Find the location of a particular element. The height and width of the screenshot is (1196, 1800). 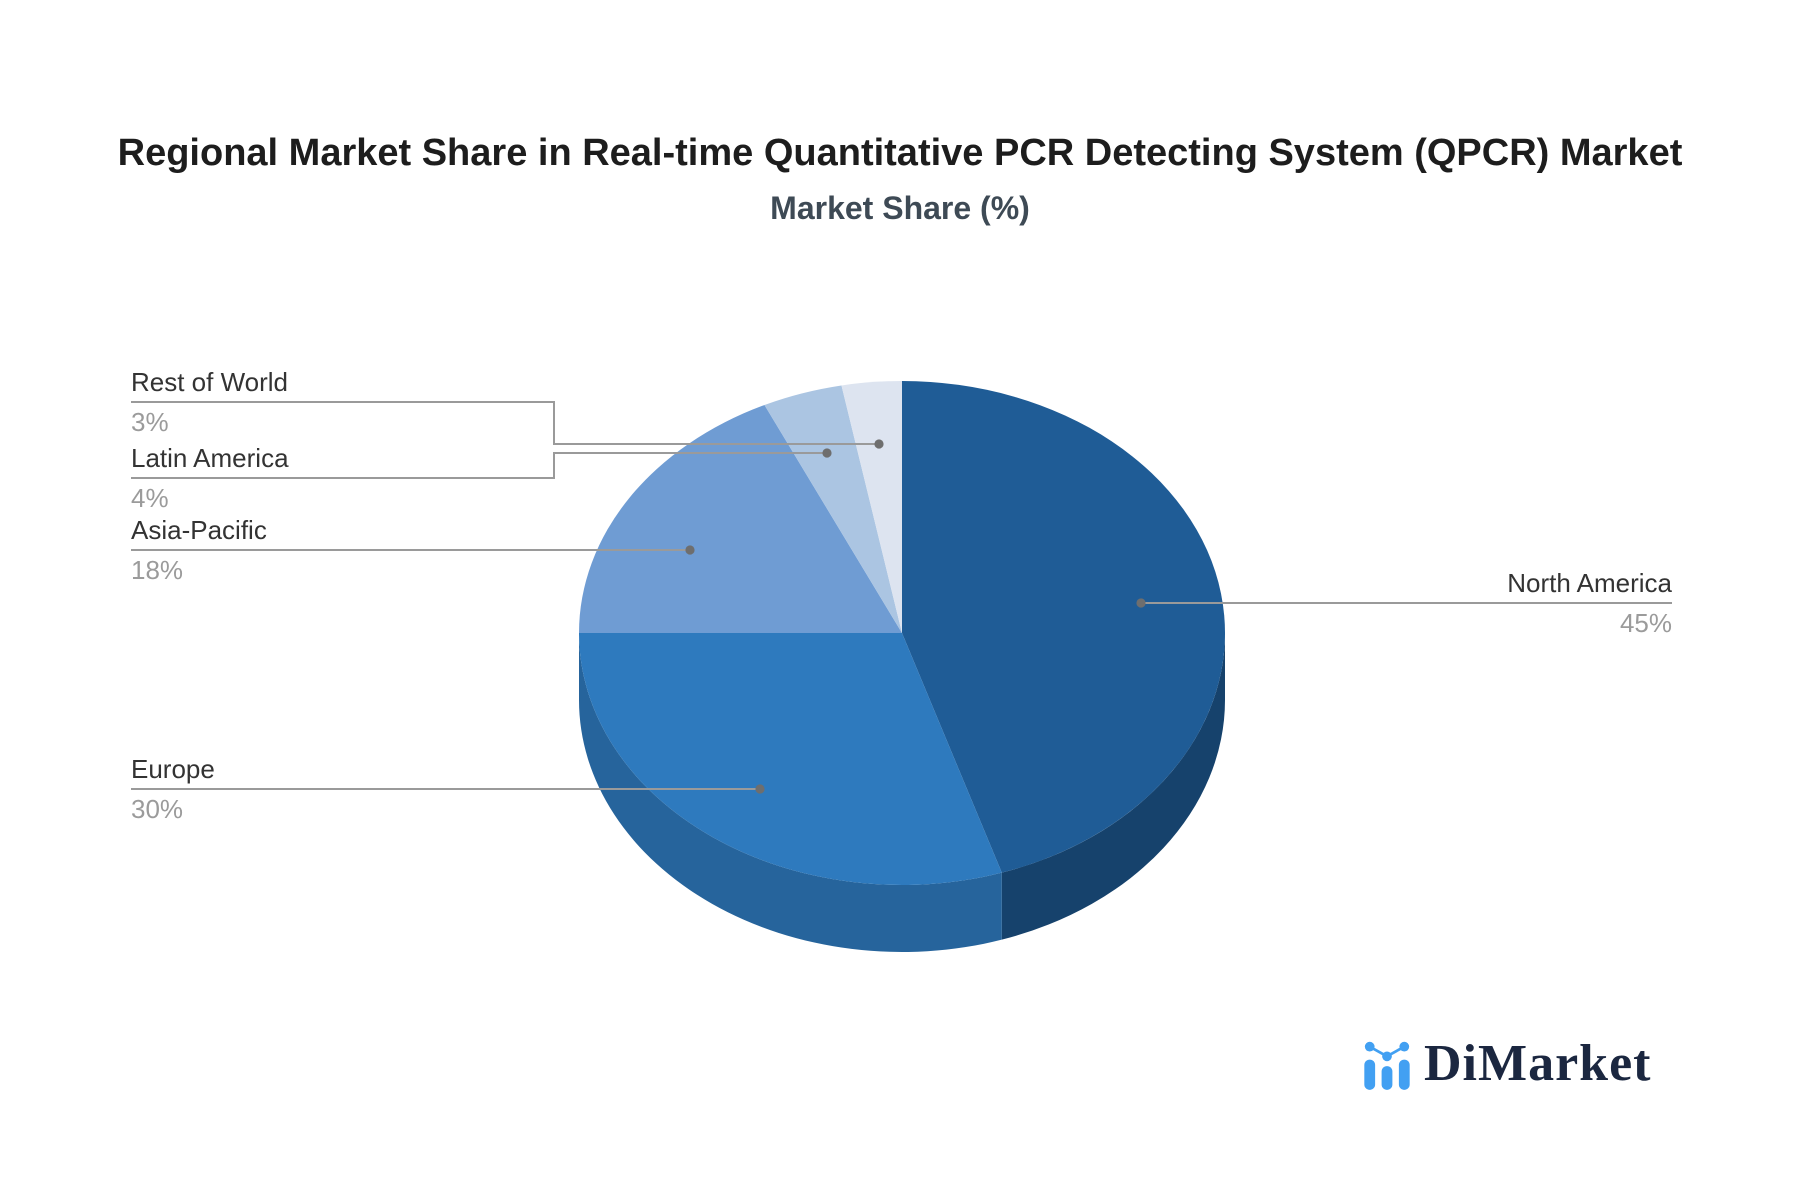

leader-line-rest-of-world is located at coordinates (505, 423).